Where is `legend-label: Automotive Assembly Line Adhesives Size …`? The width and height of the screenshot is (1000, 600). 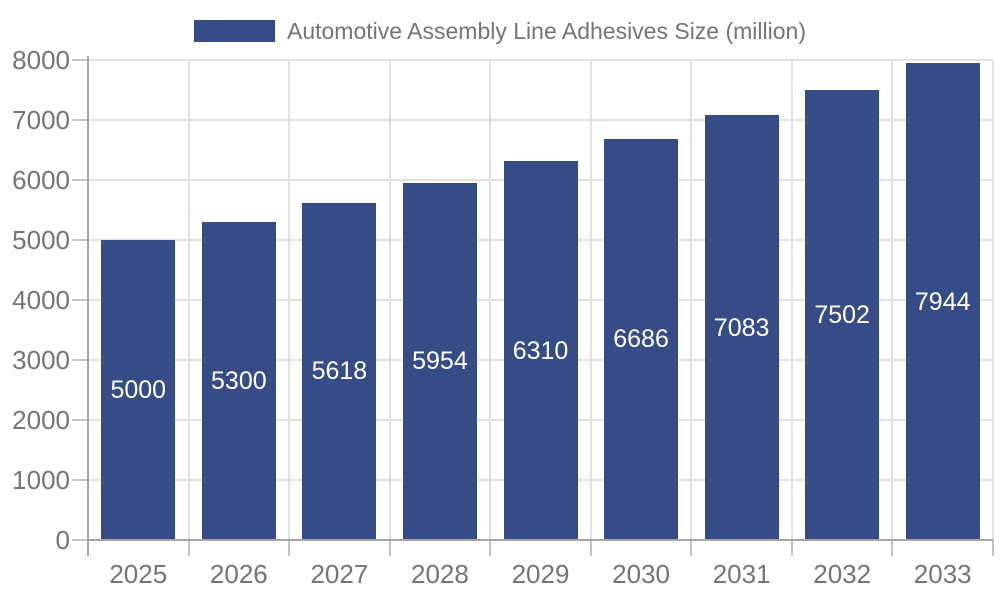 legend-label: Automotive Assembly Line Adhesives Size … is located at coordinates (546, 31).